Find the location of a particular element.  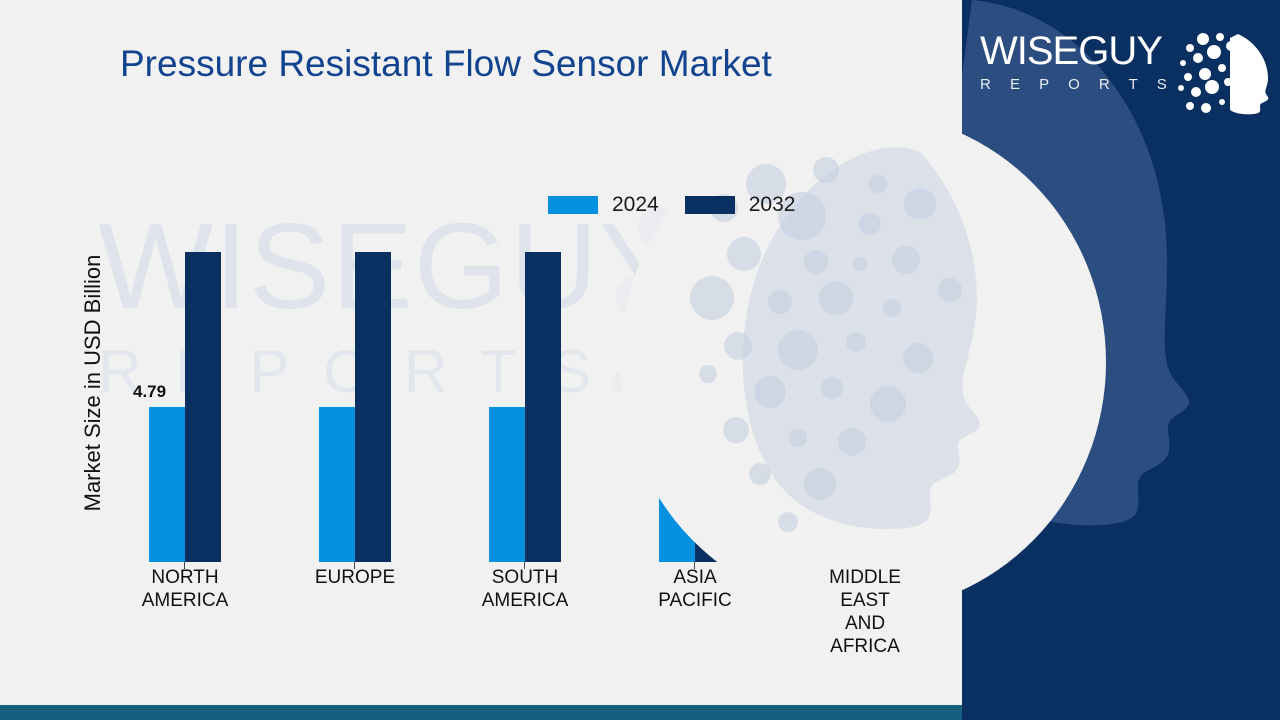

category-label-north-america: NORTH AMERICA is located at coordinates (185, 589).